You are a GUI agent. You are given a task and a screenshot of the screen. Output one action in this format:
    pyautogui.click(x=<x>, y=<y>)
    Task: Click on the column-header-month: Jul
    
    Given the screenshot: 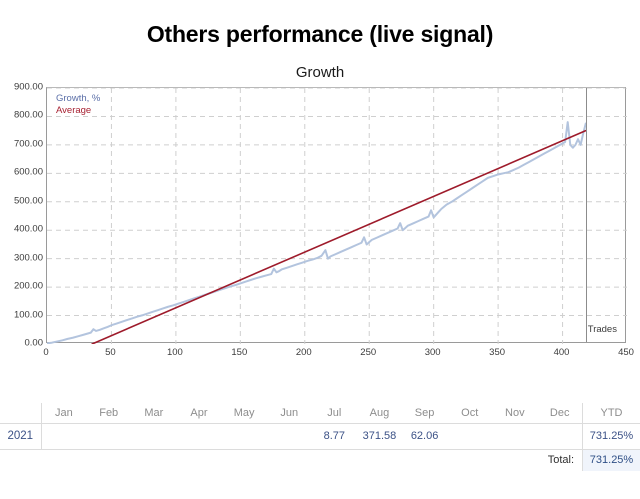 What is the action you would take?
    pyautogui.click(x=334, y=413)
    